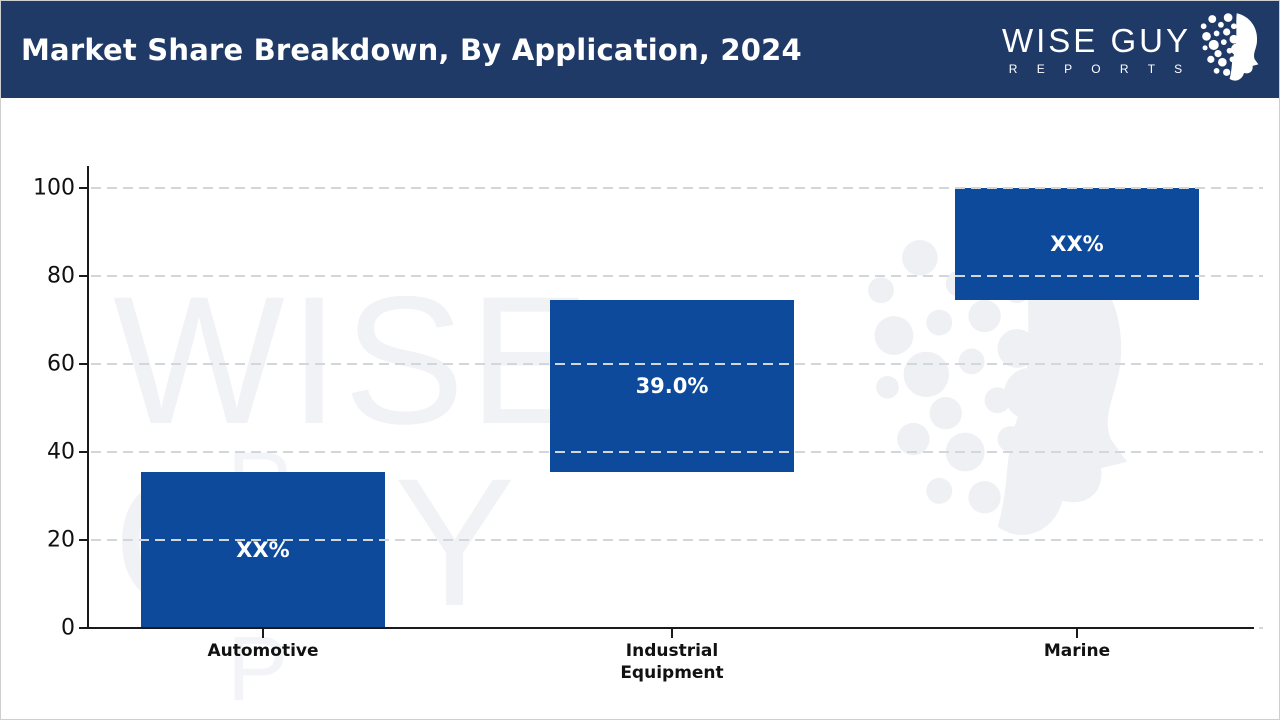  I want to click on y-tick-label: 20, so click(61, 540).